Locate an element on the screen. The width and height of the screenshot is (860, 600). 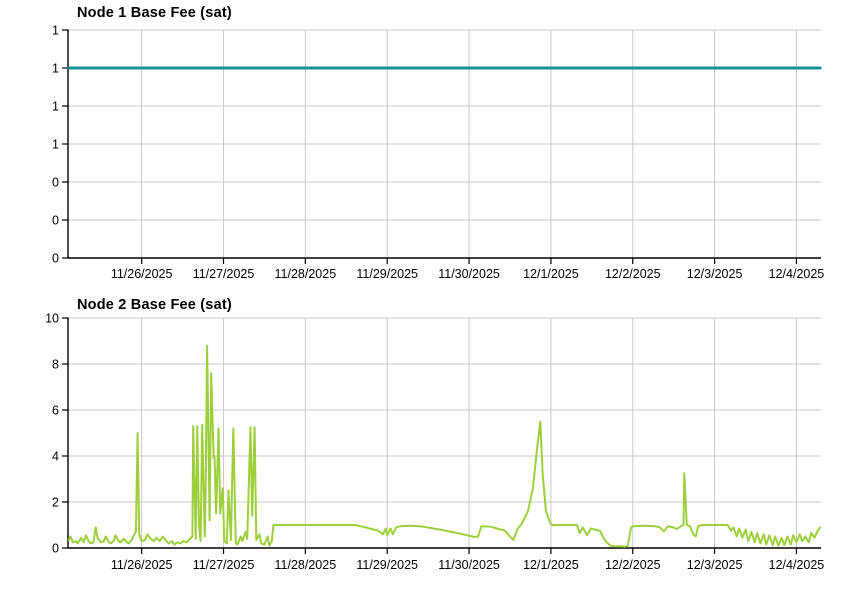
y-tick-label: 4 is located at coordinates (55, 457).